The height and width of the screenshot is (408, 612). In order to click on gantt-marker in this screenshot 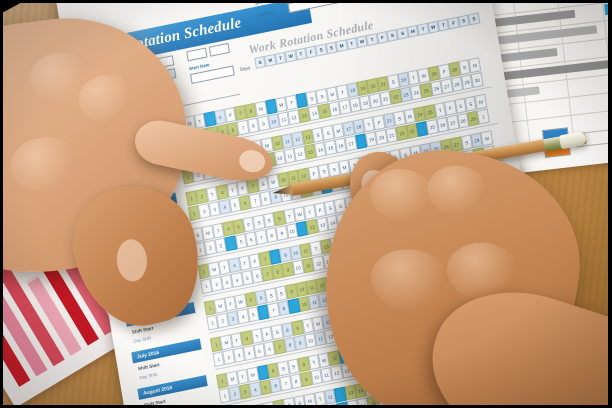, I will do `click(608, 9)`.